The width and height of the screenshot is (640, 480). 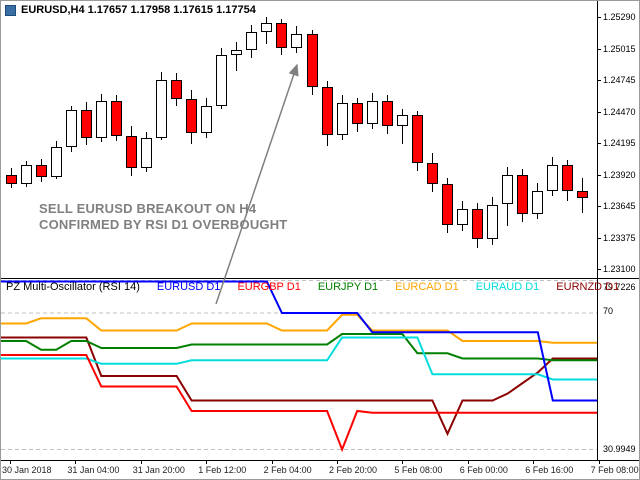 I want to click on price-axis-label: 1.24470, so click(x=619, y=111).